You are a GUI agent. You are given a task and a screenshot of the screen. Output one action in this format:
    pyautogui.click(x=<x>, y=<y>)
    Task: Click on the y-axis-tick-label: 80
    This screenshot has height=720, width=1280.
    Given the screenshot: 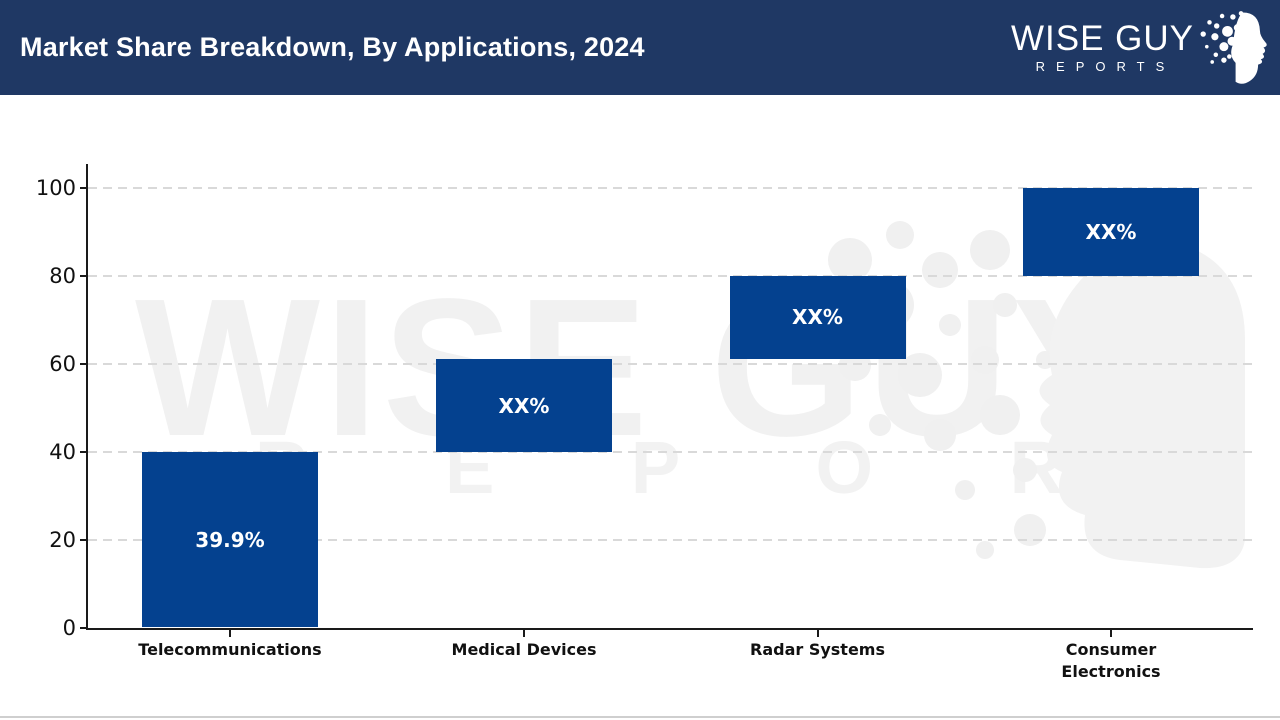 What is the action you would take?
    pyautogui.click(x=62, y=275)
    